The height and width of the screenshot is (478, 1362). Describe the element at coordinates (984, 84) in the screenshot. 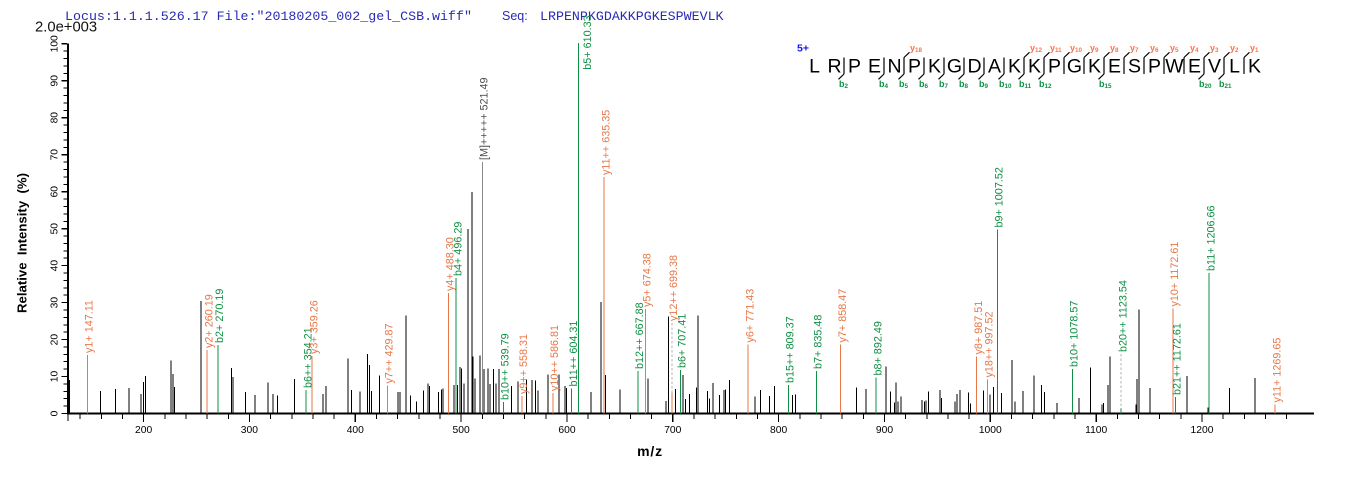

I see `svg-text: b9` at that location.